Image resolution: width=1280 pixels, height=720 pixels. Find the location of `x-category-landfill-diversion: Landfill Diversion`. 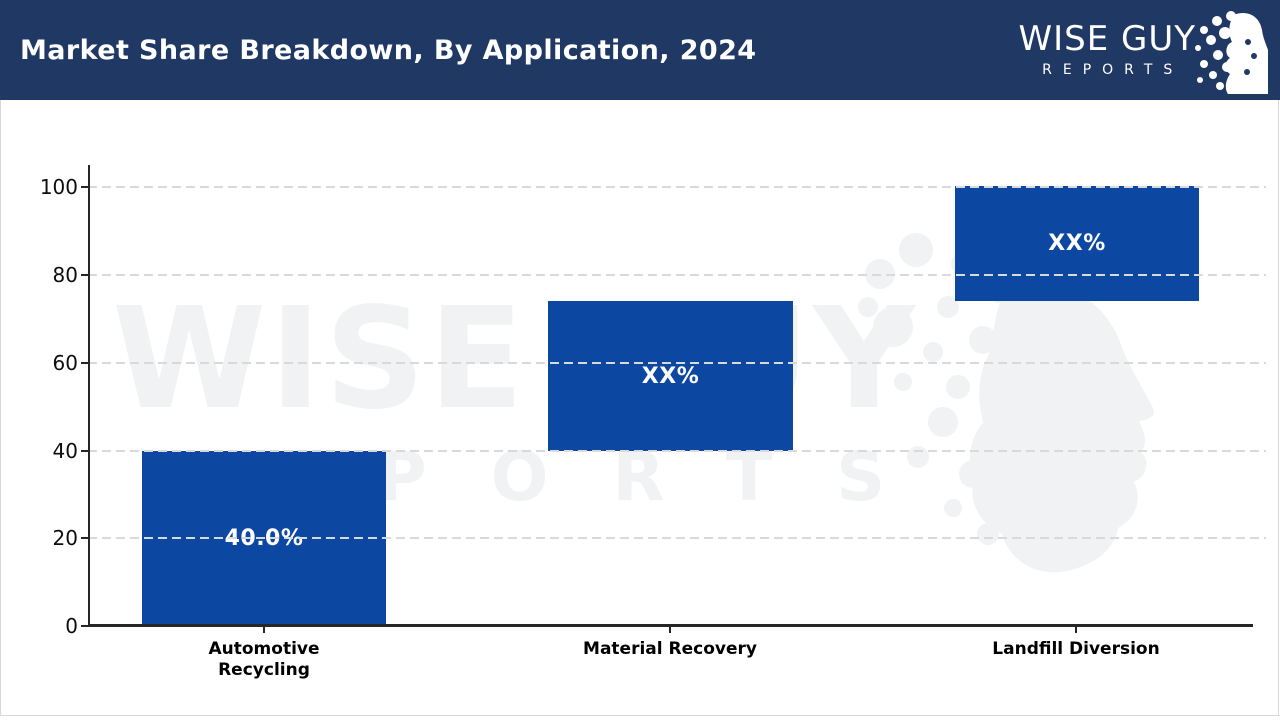

x-category-landfill-diversion: Landfill Diversion is located at coordinates (1076, 649).